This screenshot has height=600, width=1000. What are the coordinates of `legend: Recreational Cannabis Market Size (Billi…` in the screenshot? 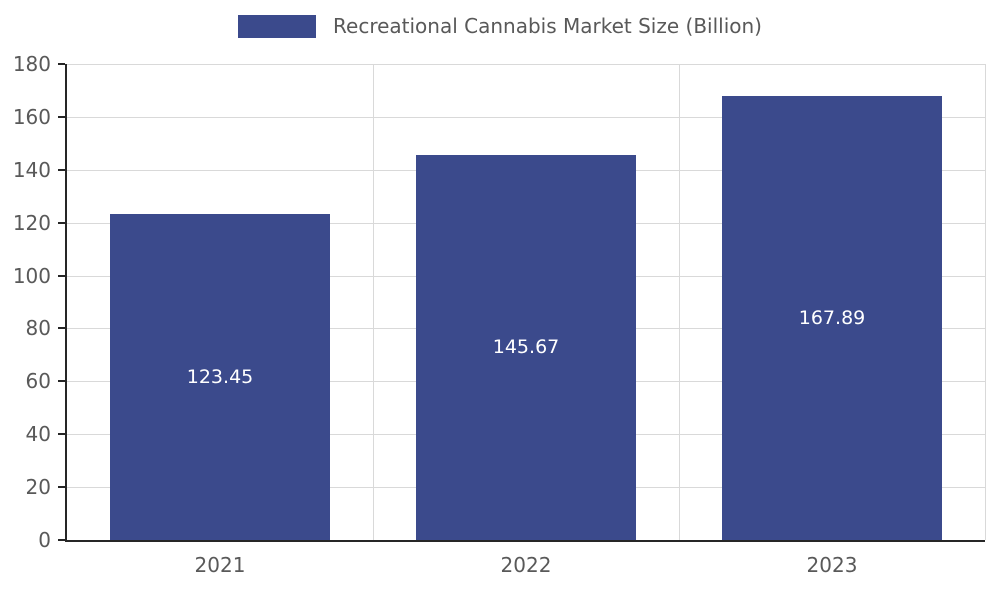 It's located at (500, 26).